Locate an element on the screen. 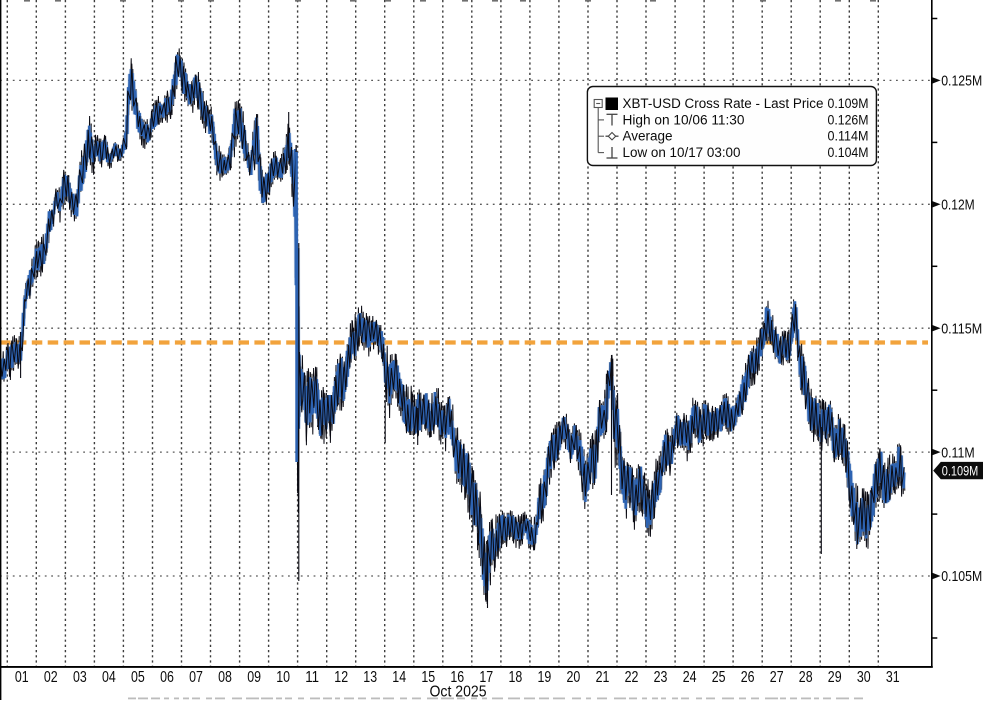 This screenshot has height=705, width=983. svg-text: 01 is located at coordinates (22, 677).